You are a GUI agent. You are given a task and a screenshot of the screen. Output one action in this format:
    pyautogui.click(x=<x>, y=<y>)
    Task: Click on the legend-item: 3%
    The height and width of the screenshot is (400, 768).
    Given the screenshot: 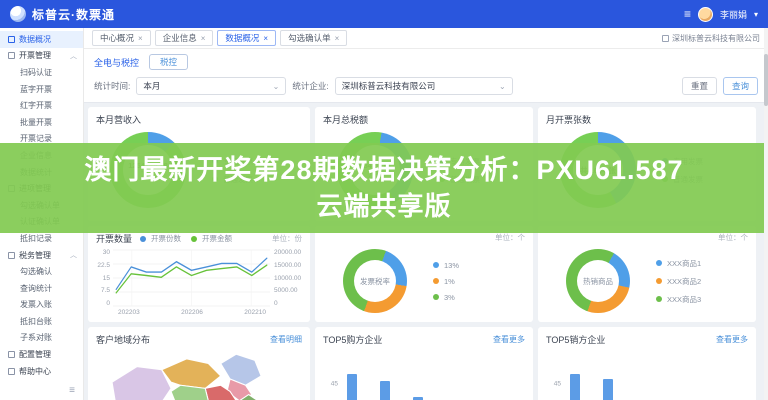 What is the action you would take?
    pyautogui.click(x=446, y=297)
    